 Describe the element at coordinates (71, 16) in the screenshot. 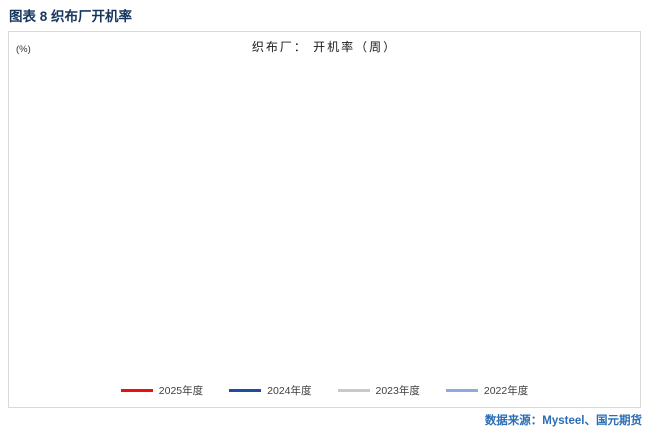

I see `page-title: 图表 8 织布厂开机率` at that location.